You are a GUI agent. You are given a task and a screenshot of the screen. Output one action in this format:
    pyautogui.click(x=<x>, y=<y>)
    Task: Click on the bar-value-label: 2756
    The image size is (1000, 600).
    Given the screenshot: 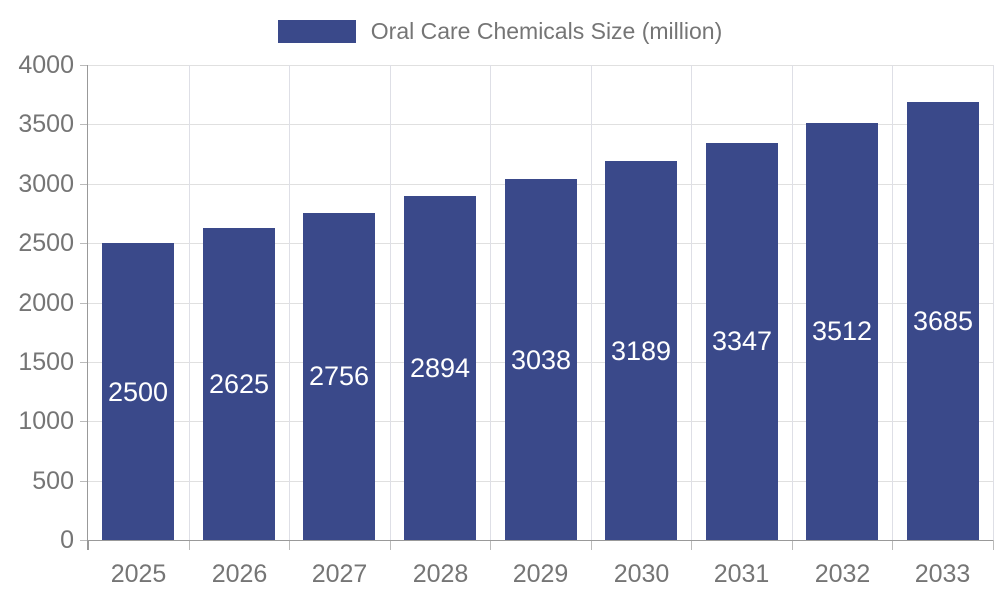 What is the action you would take?
    pyautogui.click(x=339, y=376)
    